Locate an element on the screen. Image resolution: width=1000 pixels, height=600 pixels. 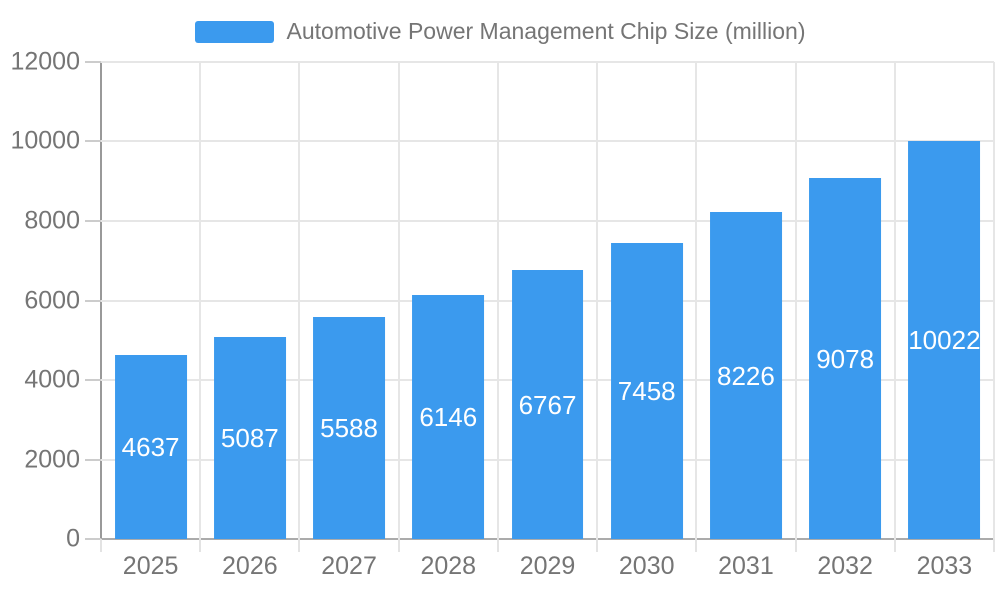
bar: 8226 is located at coordinates (745, 375).